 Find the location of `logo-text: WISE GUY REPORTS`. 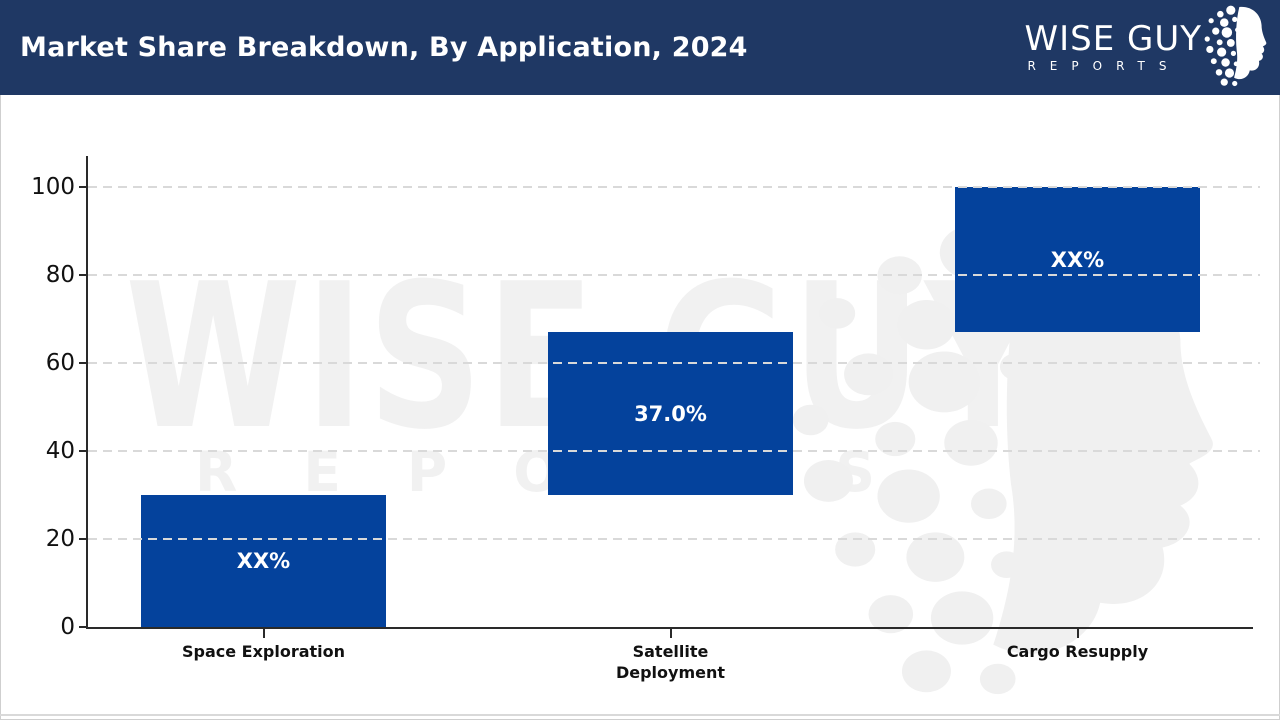

logo-text: WISE GUY REPORTS is located at coordinates (1113, 46).